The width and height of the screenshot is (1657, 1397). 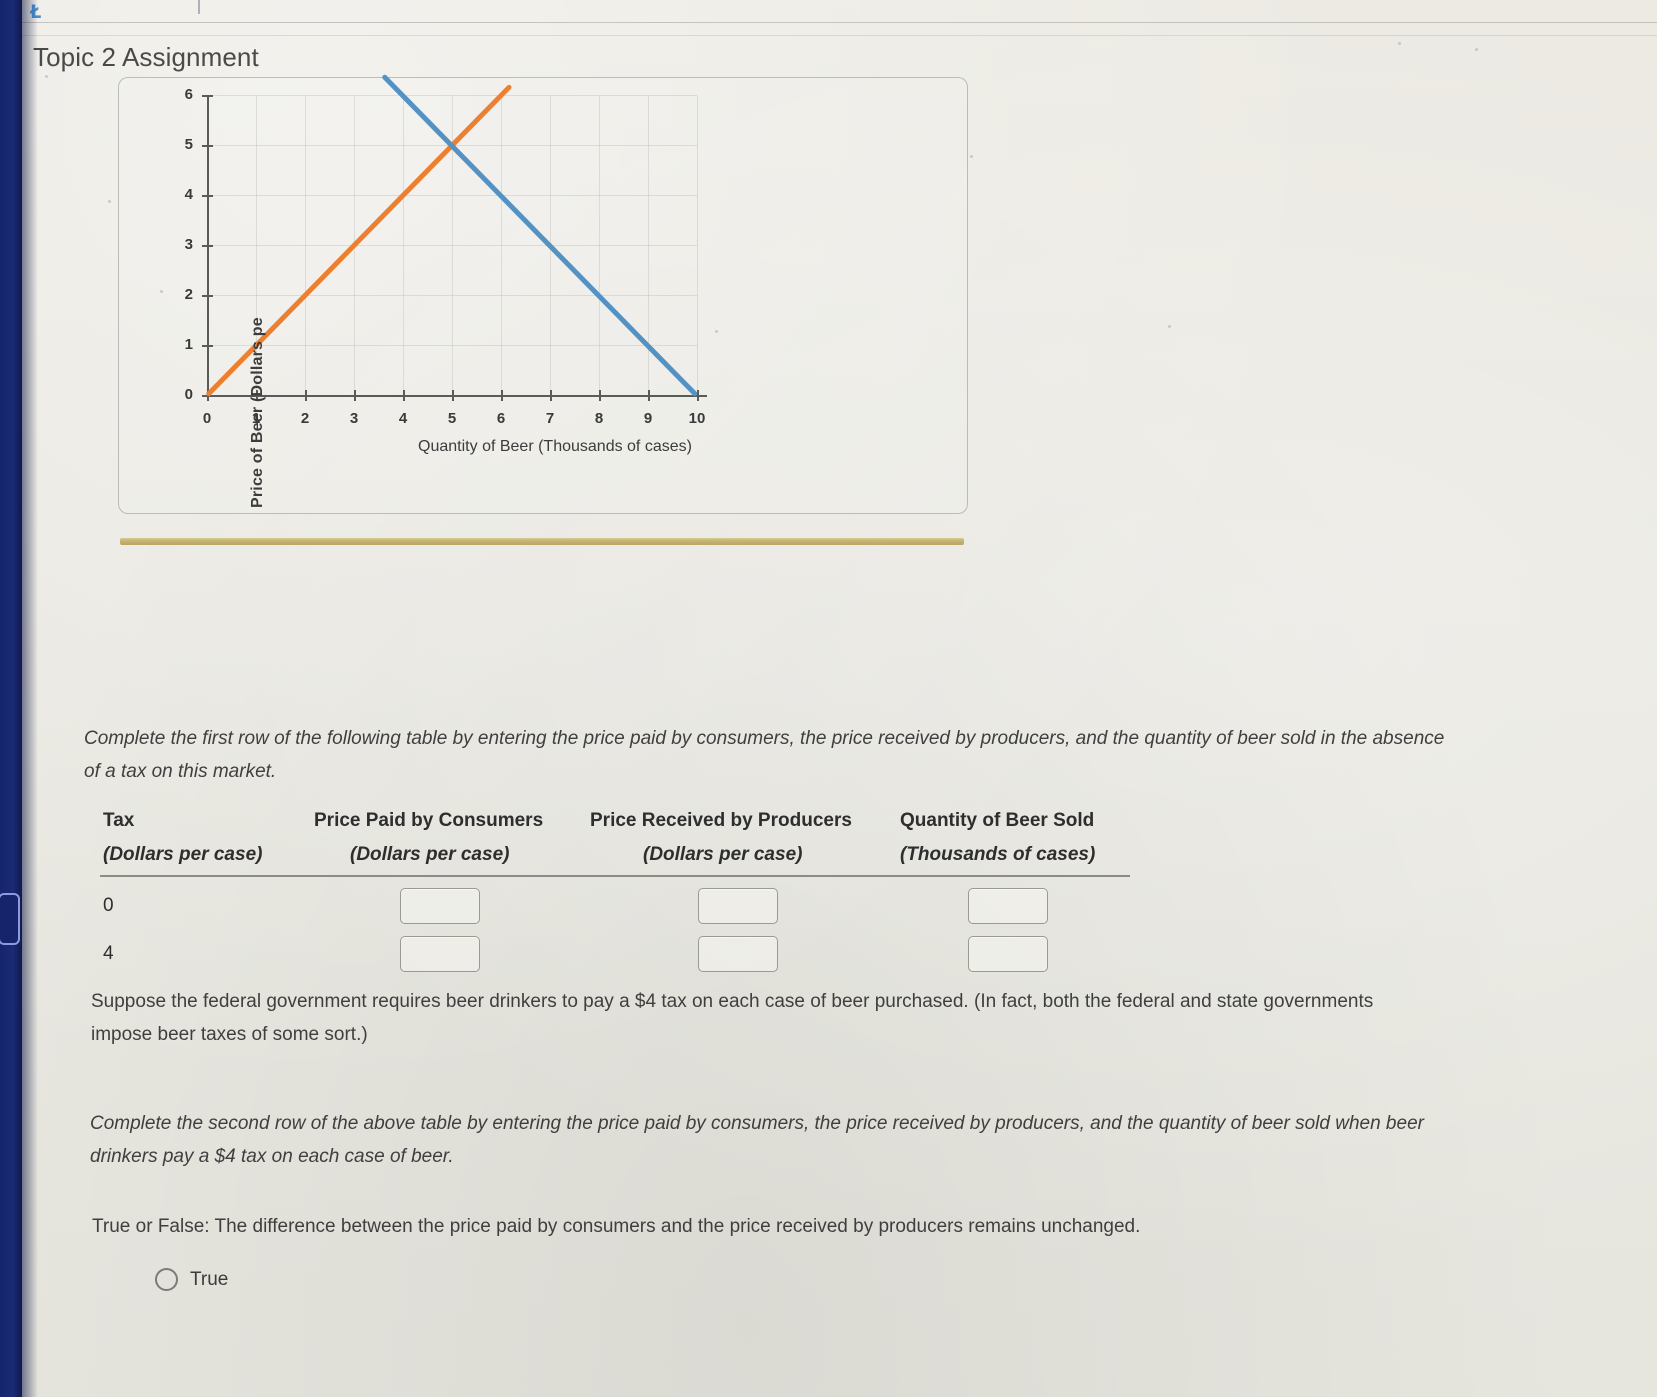 I want to click on browser-chrome-hairline, so click(x=839, y=22).